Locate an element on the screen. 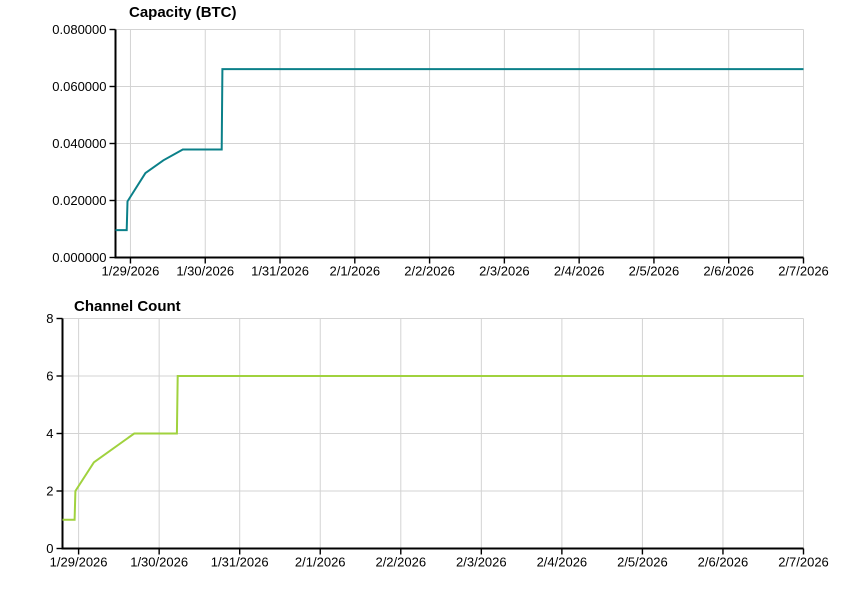  y-tick-label: 0.040000 is located at coordinates (79, 143).